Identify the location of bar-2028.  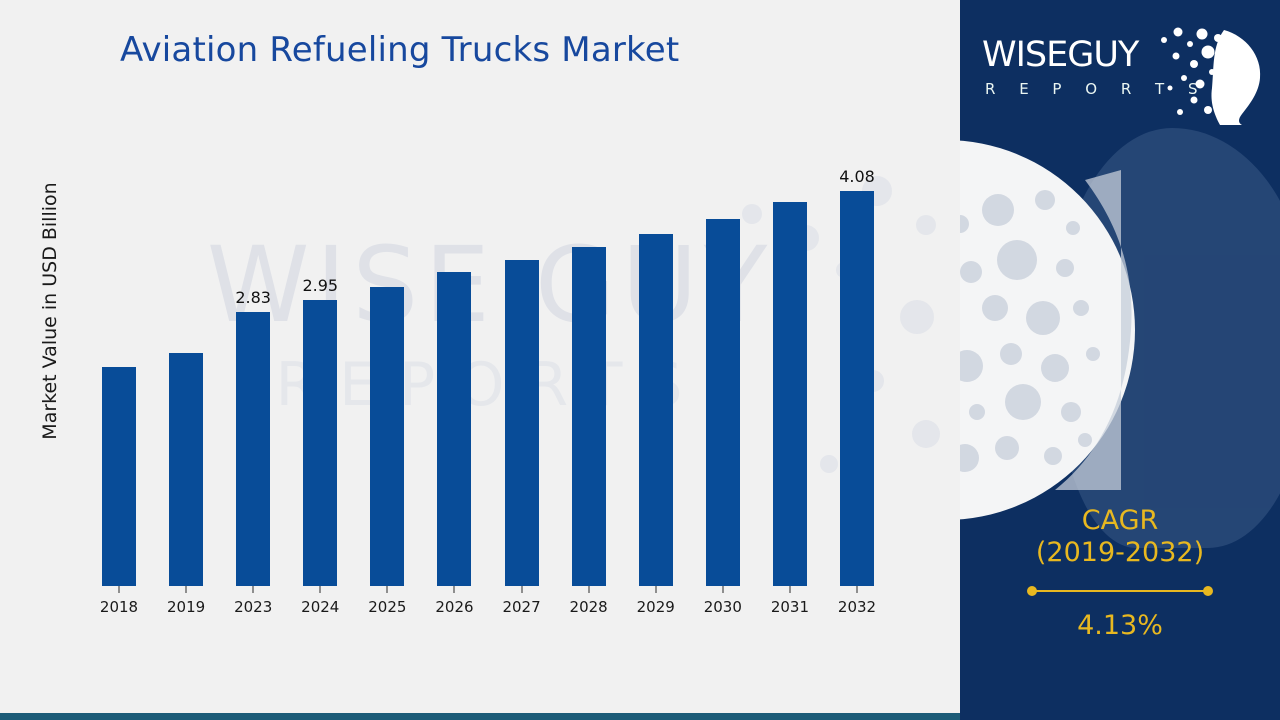
(588, 416).